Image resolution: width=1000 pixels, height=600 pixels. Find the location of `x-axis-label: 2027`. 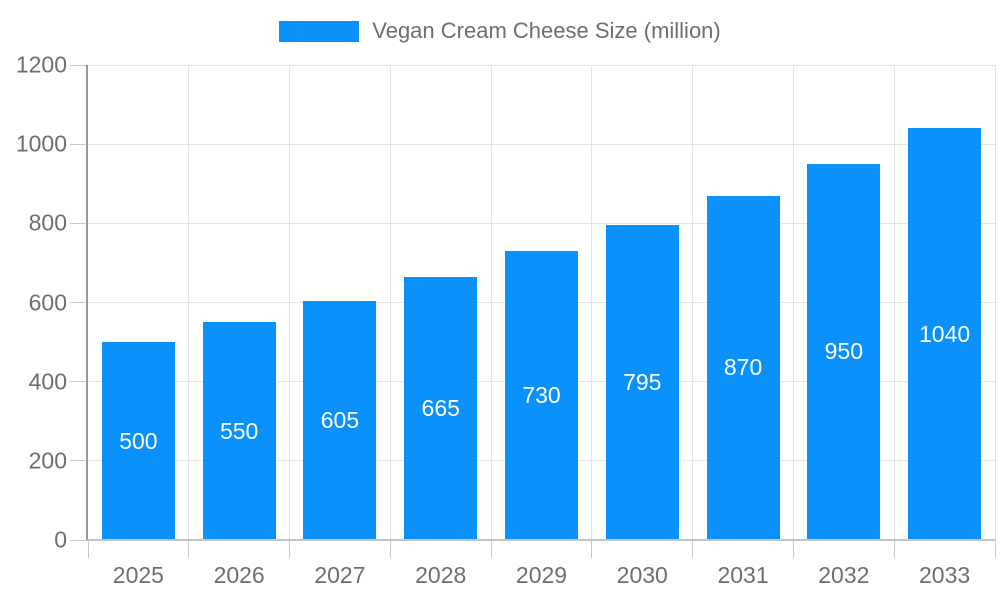

x-axis-label: 2027 is located at coordinates (340, 575).